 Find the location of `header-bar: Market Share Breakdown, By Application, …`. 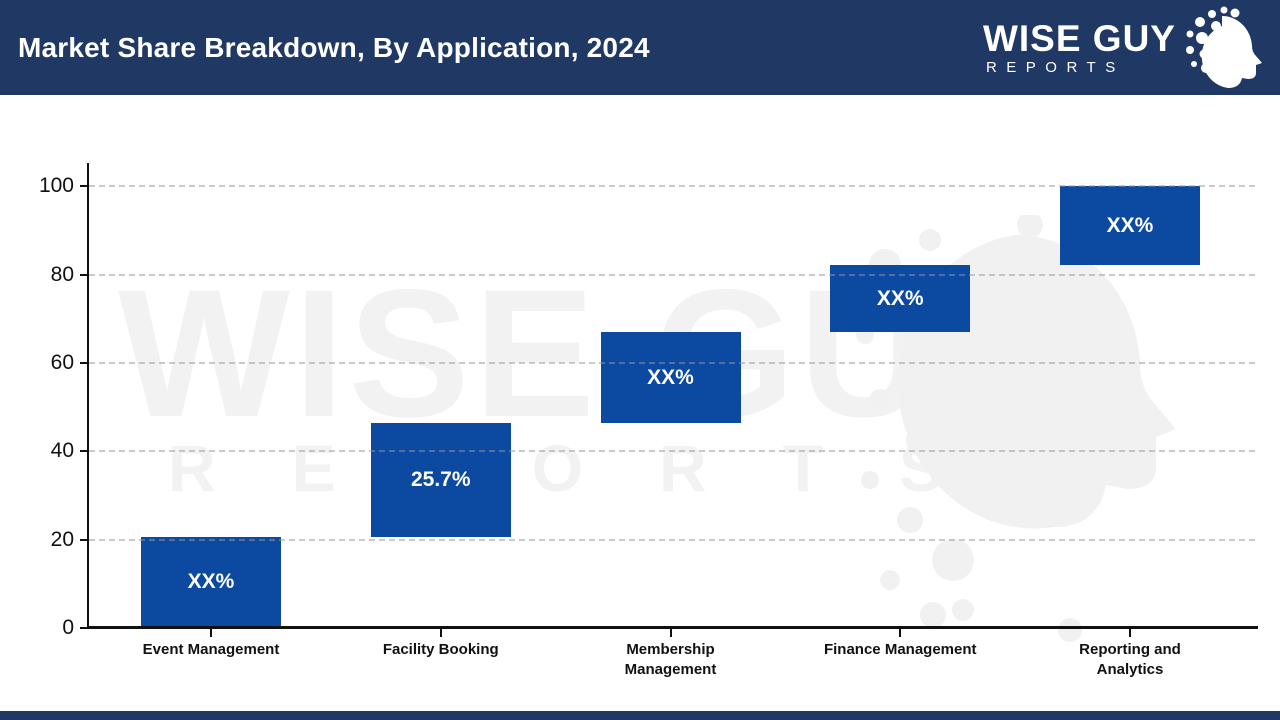

header-bar: Market Share Breakdown, By Application, … is located at coordinates (640, 47).